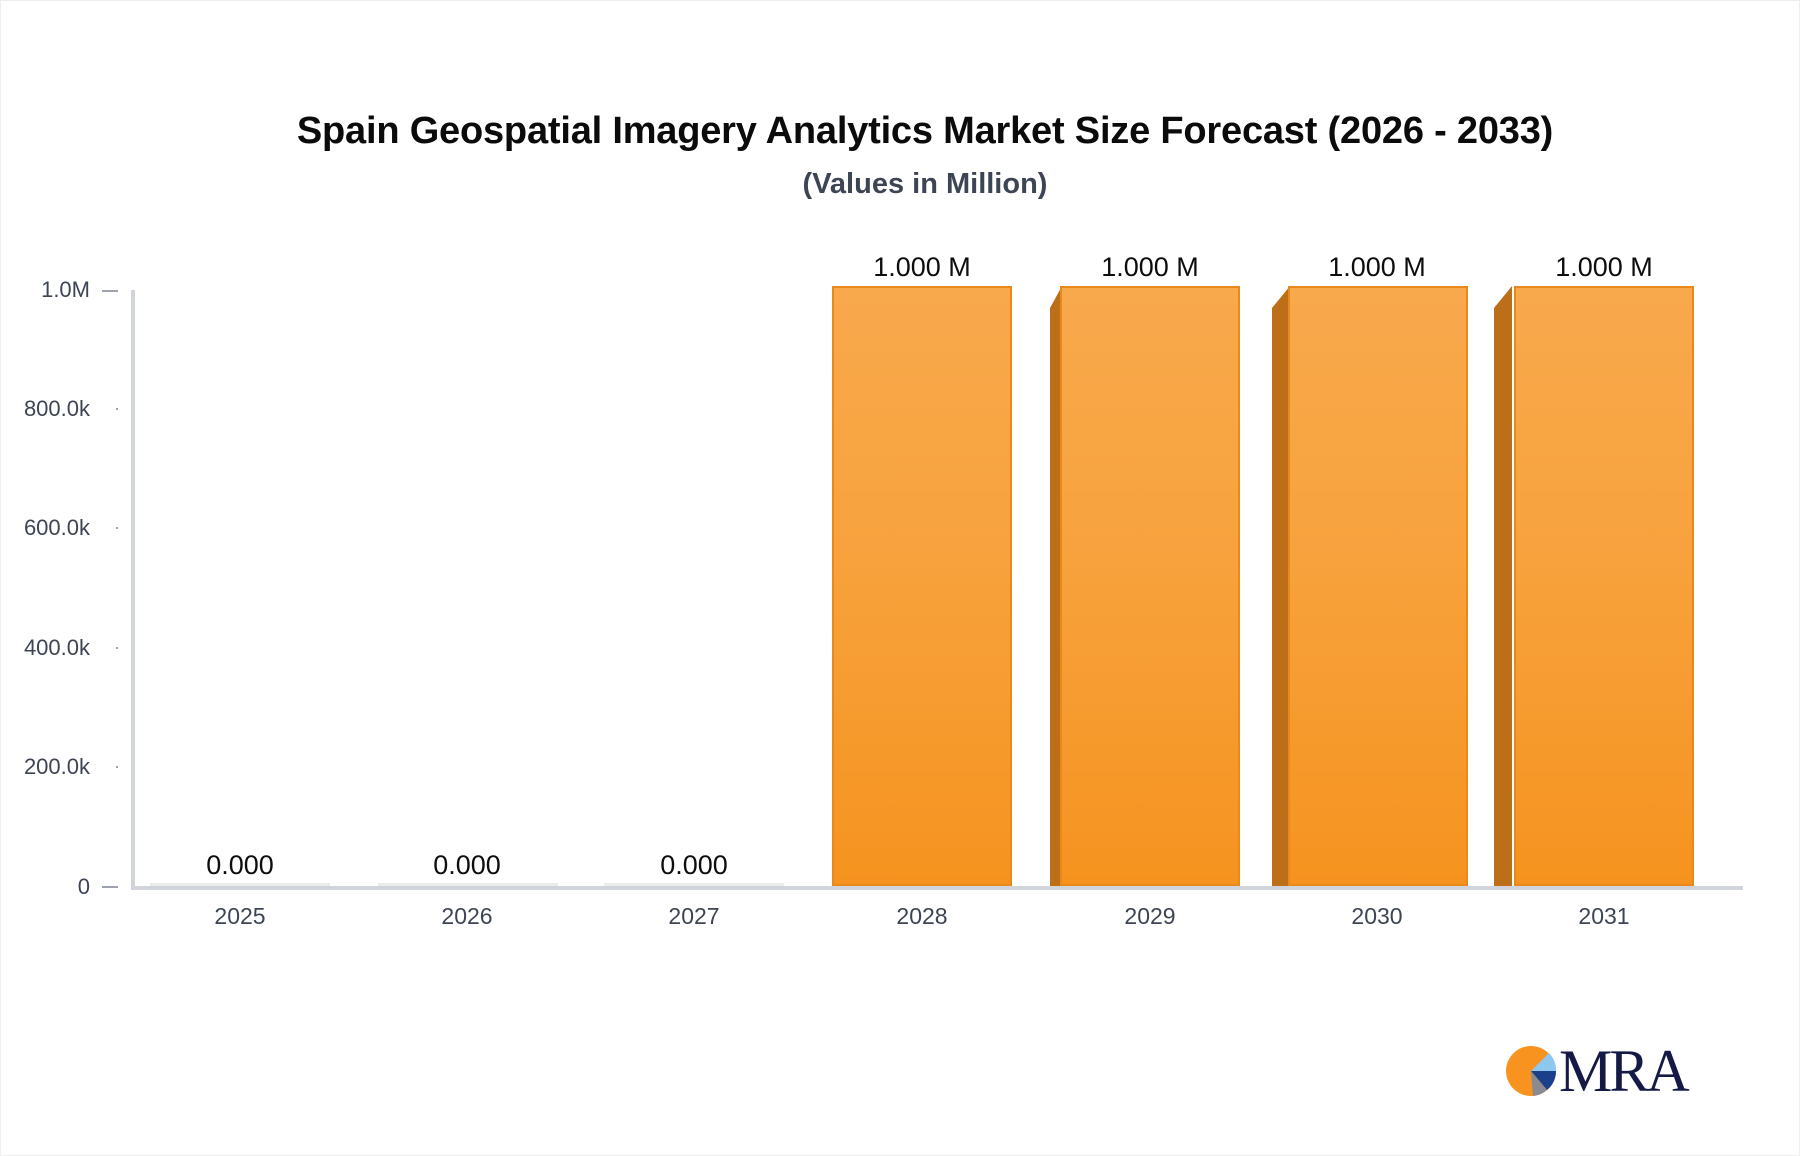 The width and height of the screenshot is (1800, 1156). I want to click on bar-side-2031, so click(1503, 586).